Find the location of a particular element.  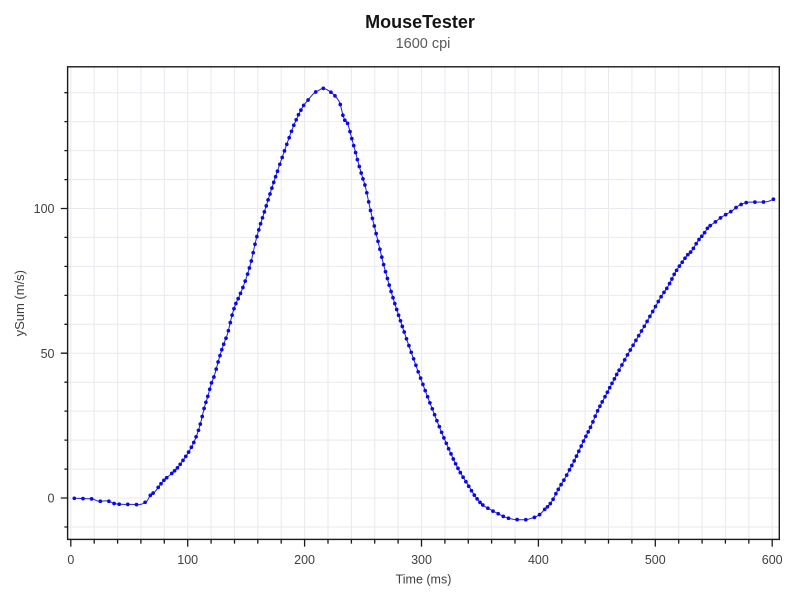

svg-text: ySum (m/s) is located at coordinates (19, 303).